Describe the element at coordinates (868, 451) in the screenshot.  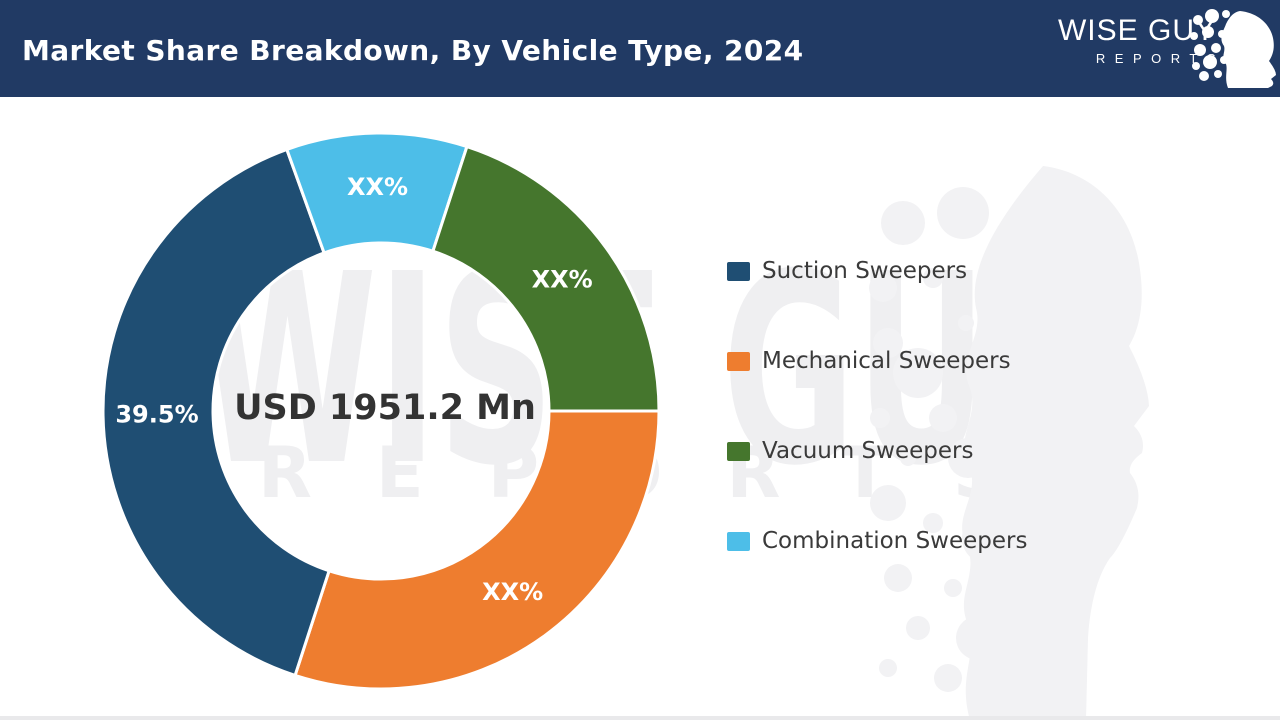
I see `legend-label: Vacuum Sweepers` at that location.